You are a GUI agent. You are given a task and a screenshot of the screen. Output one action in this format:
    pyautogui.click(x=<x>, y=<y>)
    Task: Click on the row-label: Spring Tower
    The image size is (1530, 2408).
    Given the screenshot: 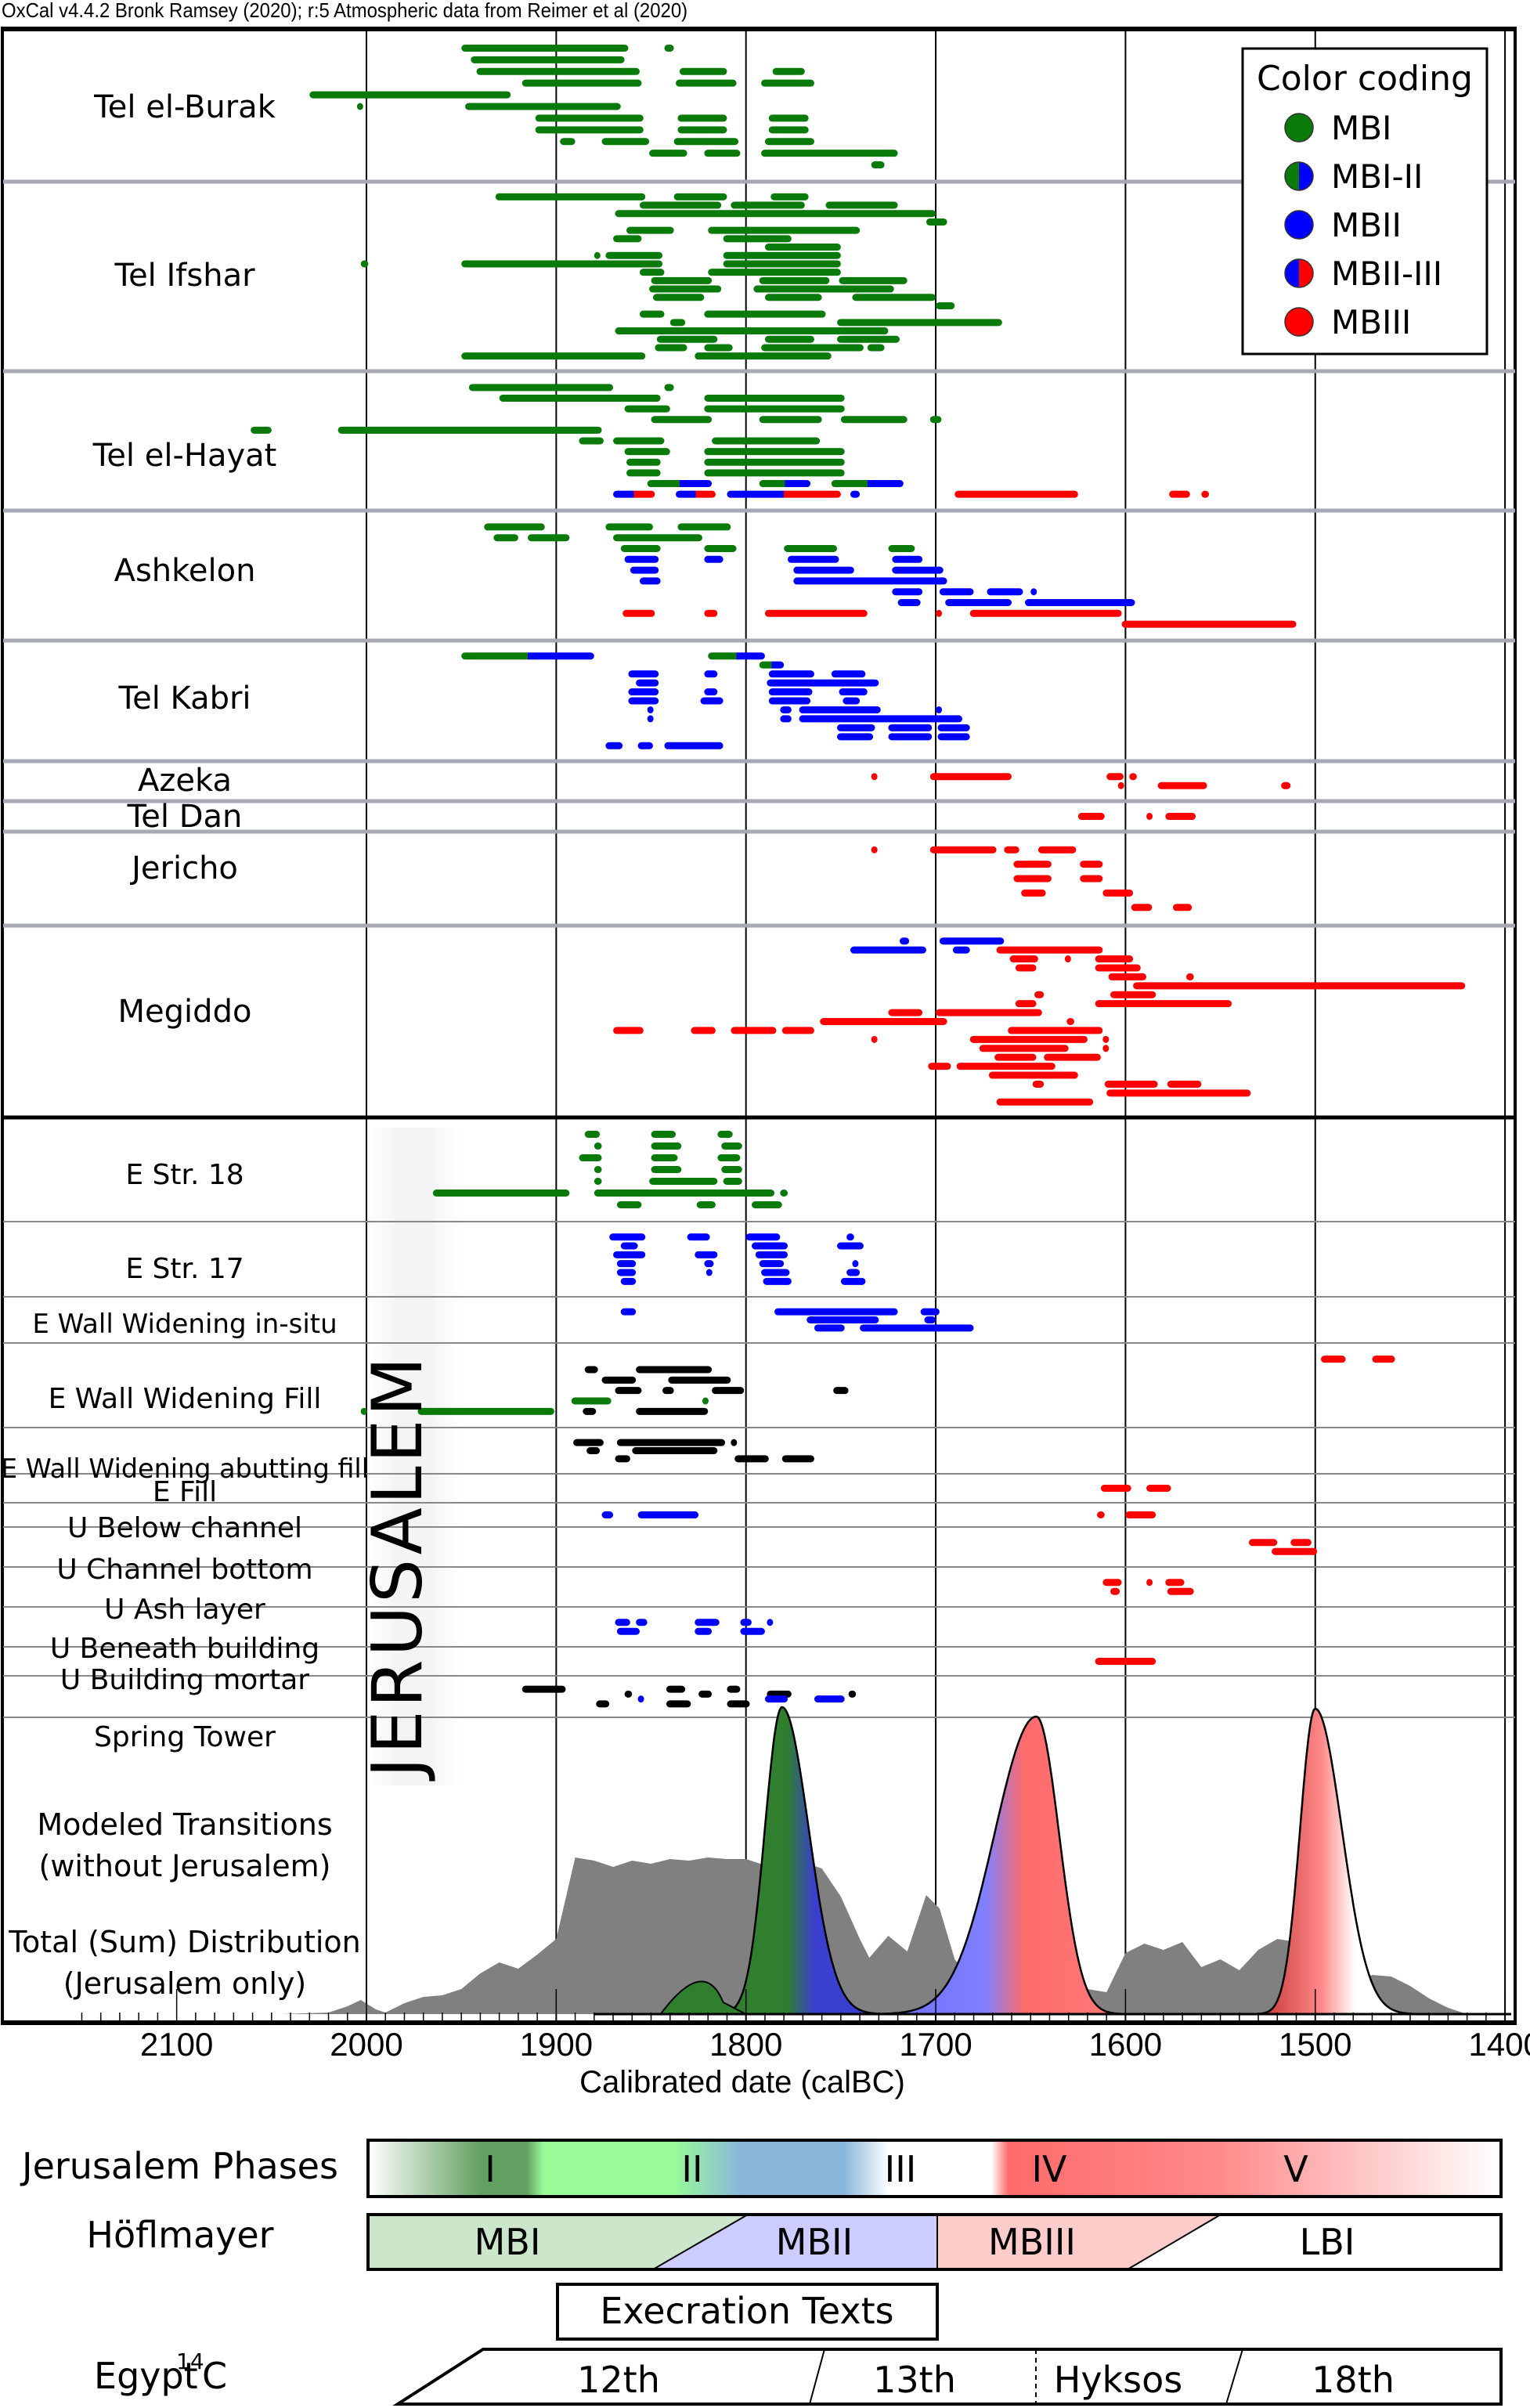 What is the action you would take?
    pyautogui.click(x=185, y=1737)
    